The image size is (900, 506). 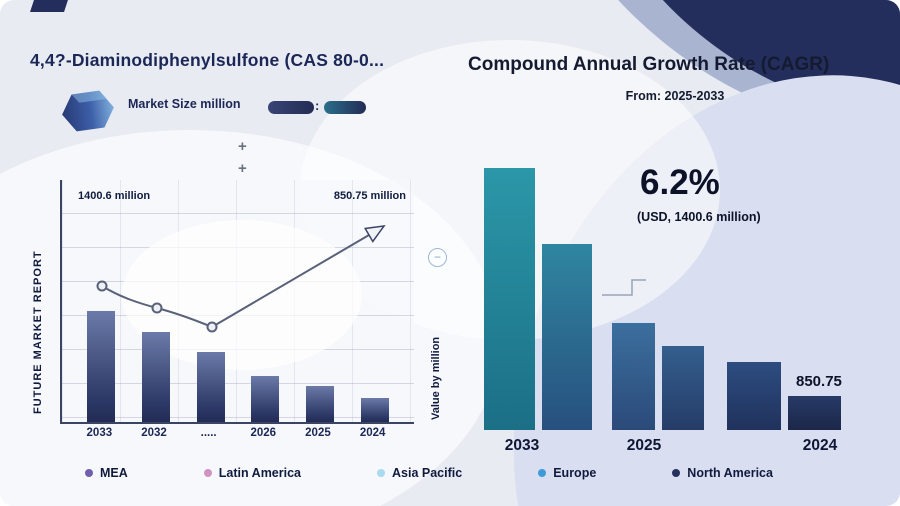 What do you see at coordinates (819, 381) in the screenshot?
I see `end-value-label: 850.75` at bounding box center [819, 381].